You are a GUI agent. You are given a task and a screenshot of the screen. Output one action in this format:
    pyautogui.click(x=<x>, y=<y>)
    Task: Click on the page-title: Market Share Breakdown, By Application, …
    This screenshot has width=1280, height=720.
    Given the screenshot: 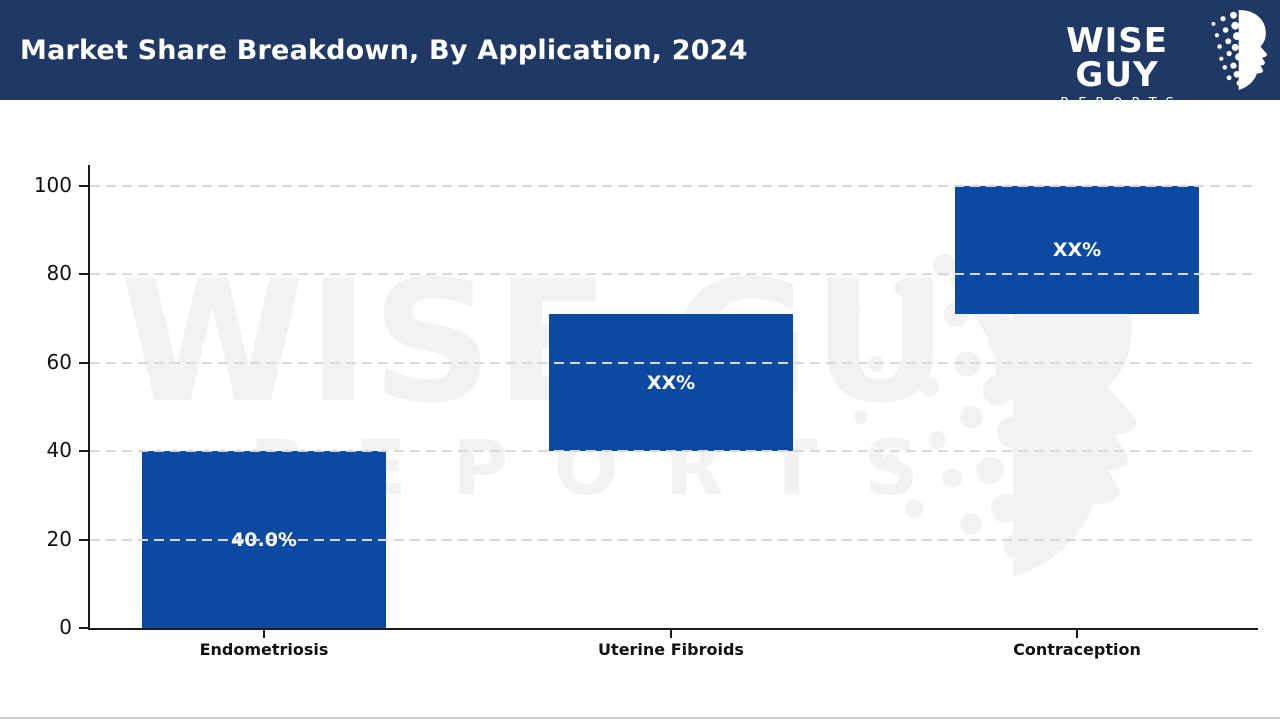 What is the action you would take?
    pyautogui.click(x=384, y=50)
    